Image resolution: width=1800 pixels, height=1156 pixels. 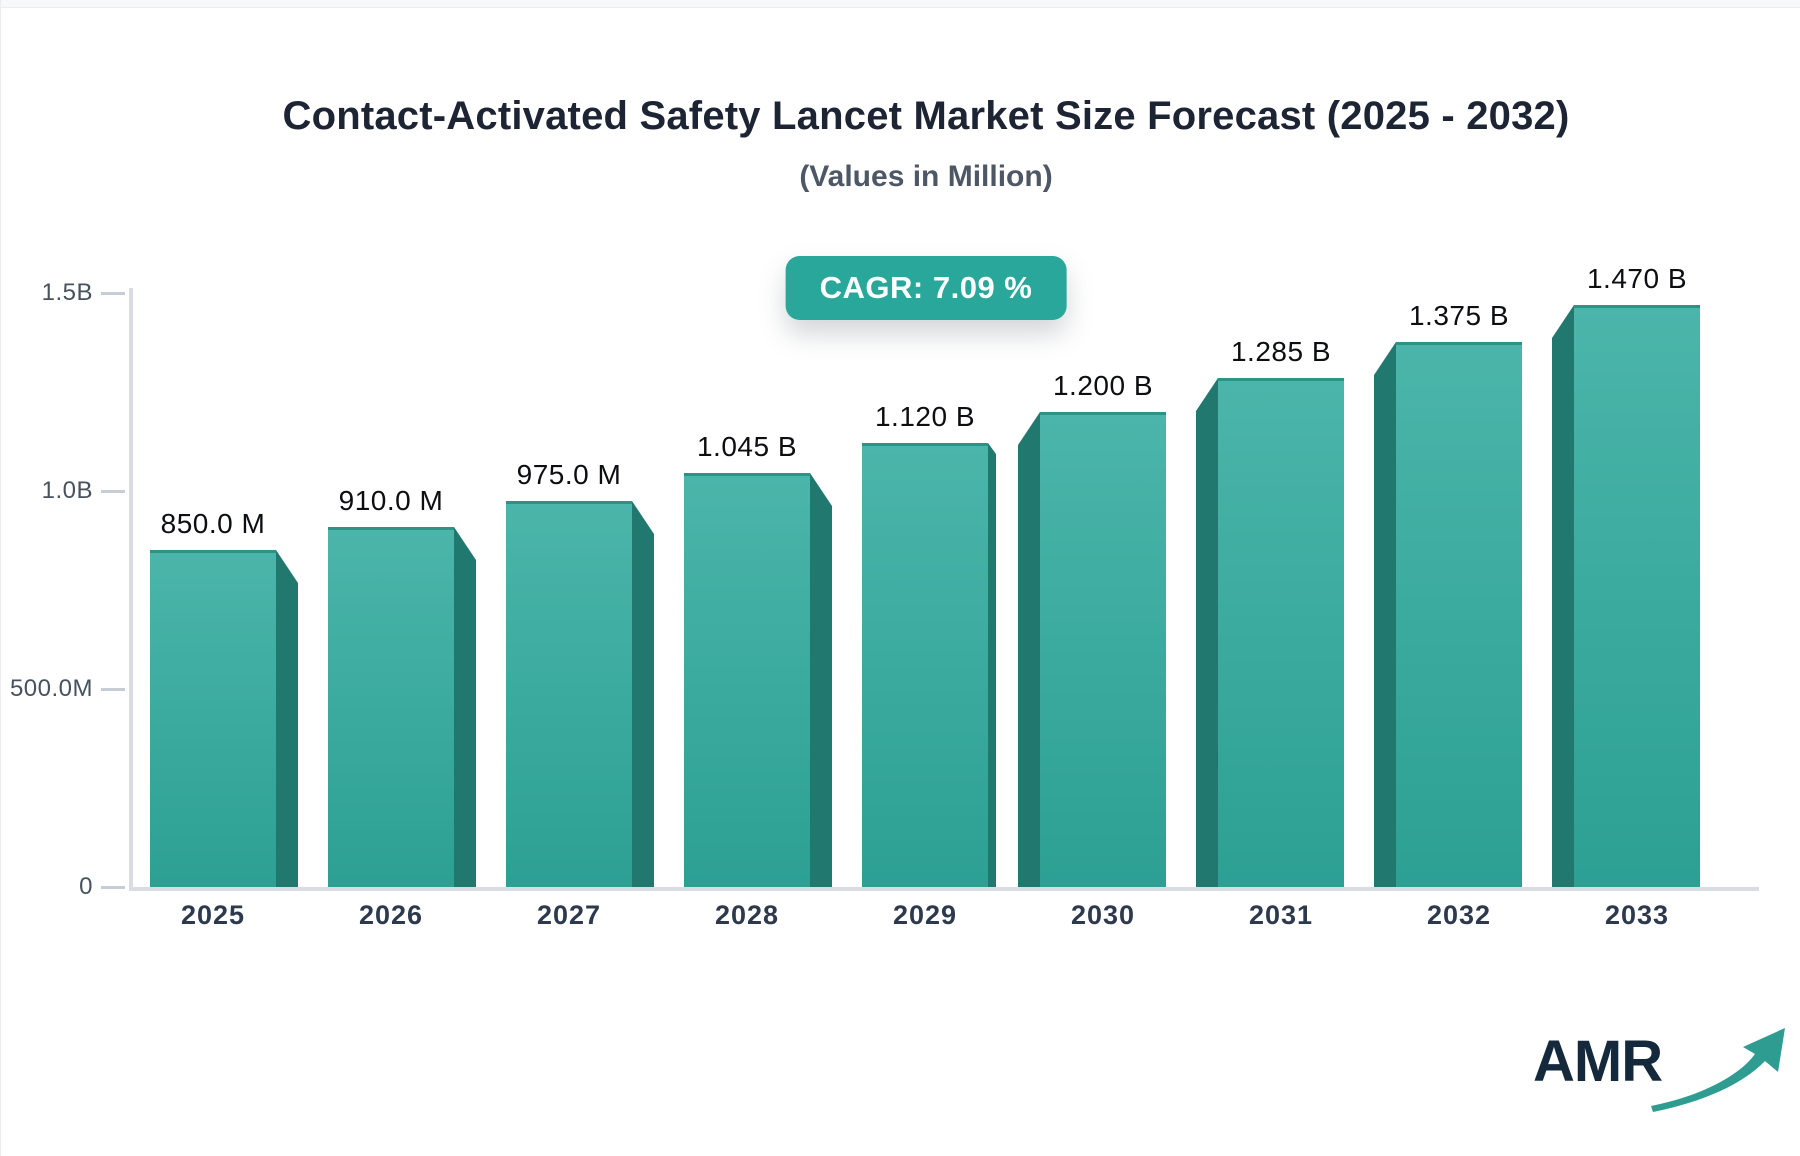 I want to click on x-axis-tick-label: 2025, so click(x=213, y=915).